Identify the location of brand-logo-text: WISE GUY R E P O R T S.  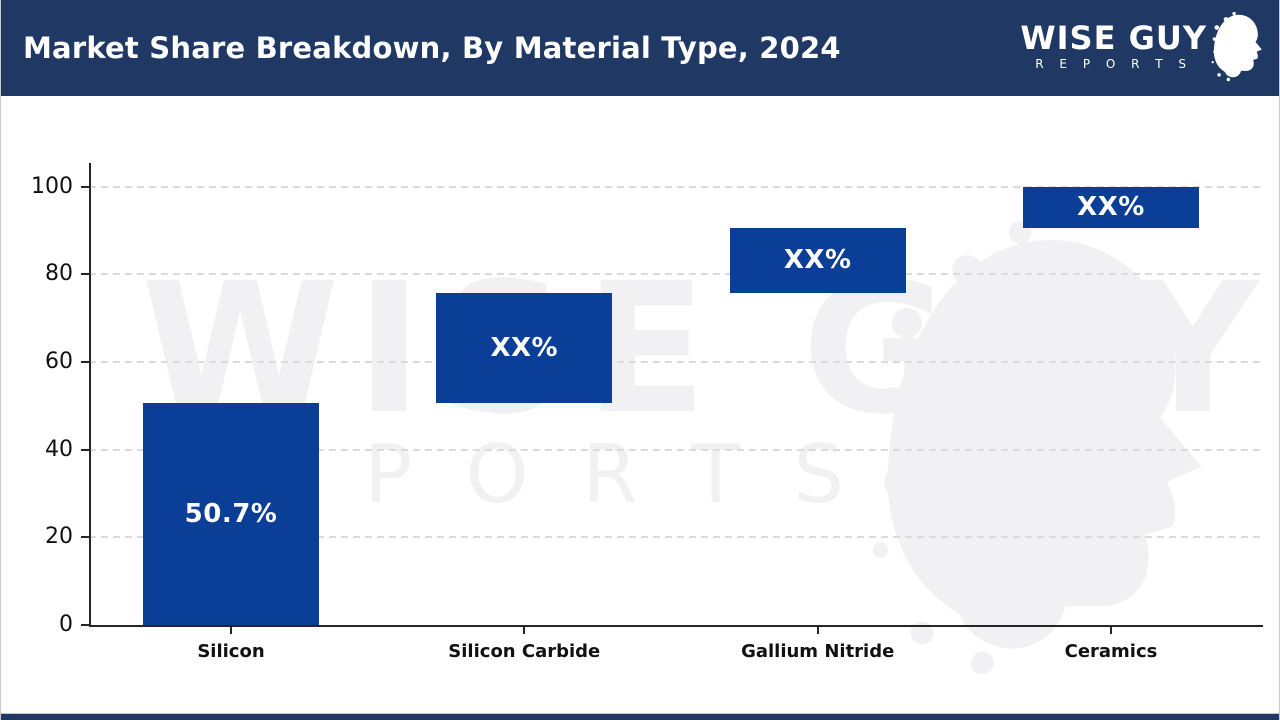
(1113, 45).